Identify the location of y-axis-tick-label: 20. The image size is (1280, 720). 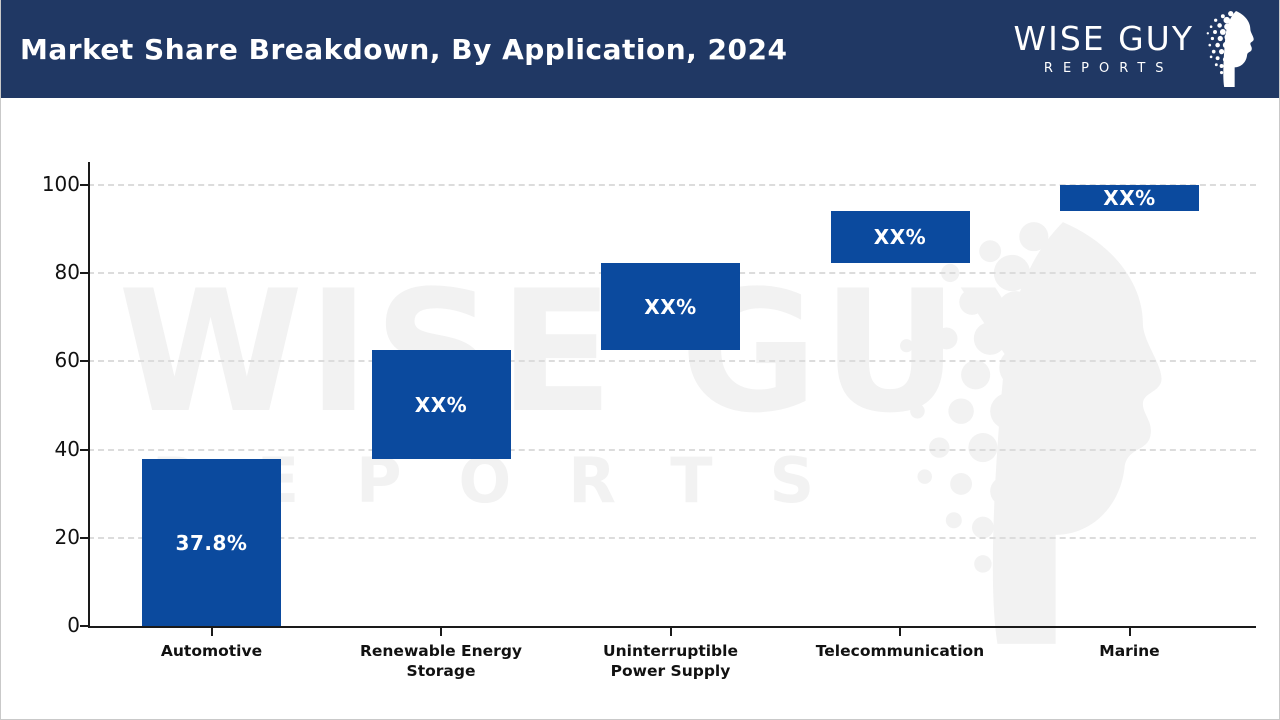
(67, 536).